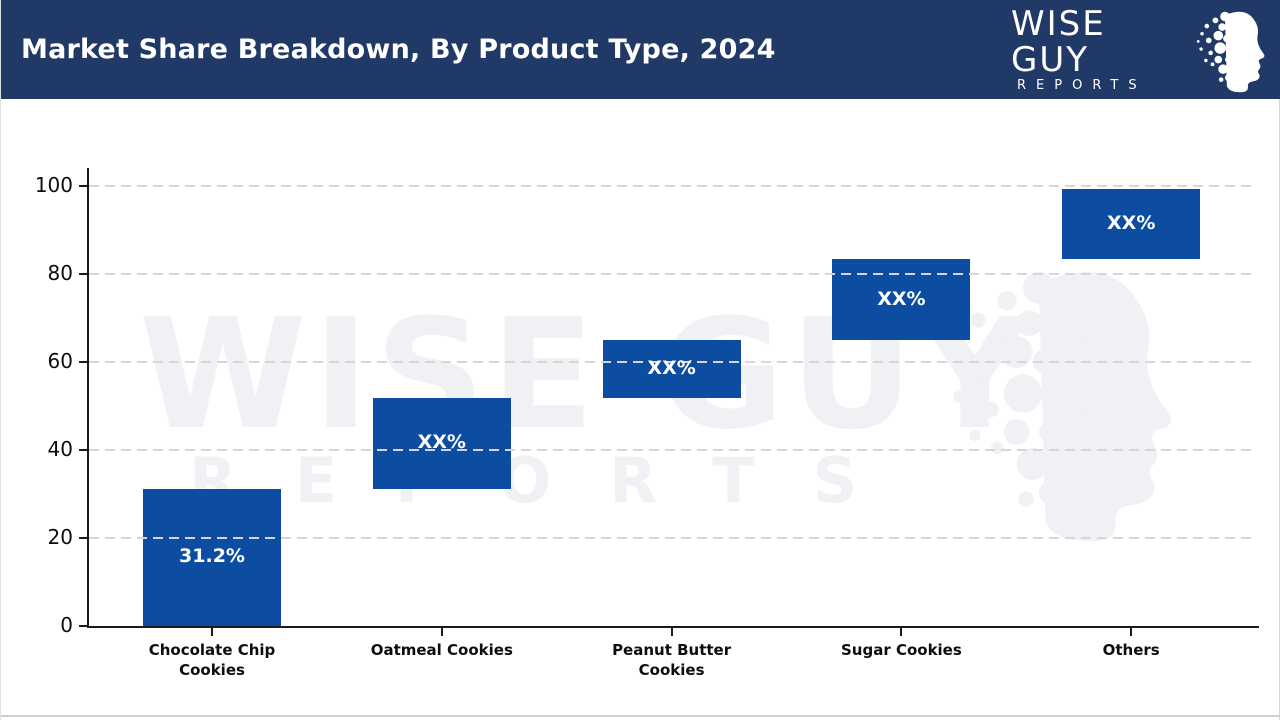 The height and width of the screenshot is (720, 1280). Describe the element at coordinates (212, 660) in the screenshot. I see `category-label: Chocolate Chip Cookies` at that location.